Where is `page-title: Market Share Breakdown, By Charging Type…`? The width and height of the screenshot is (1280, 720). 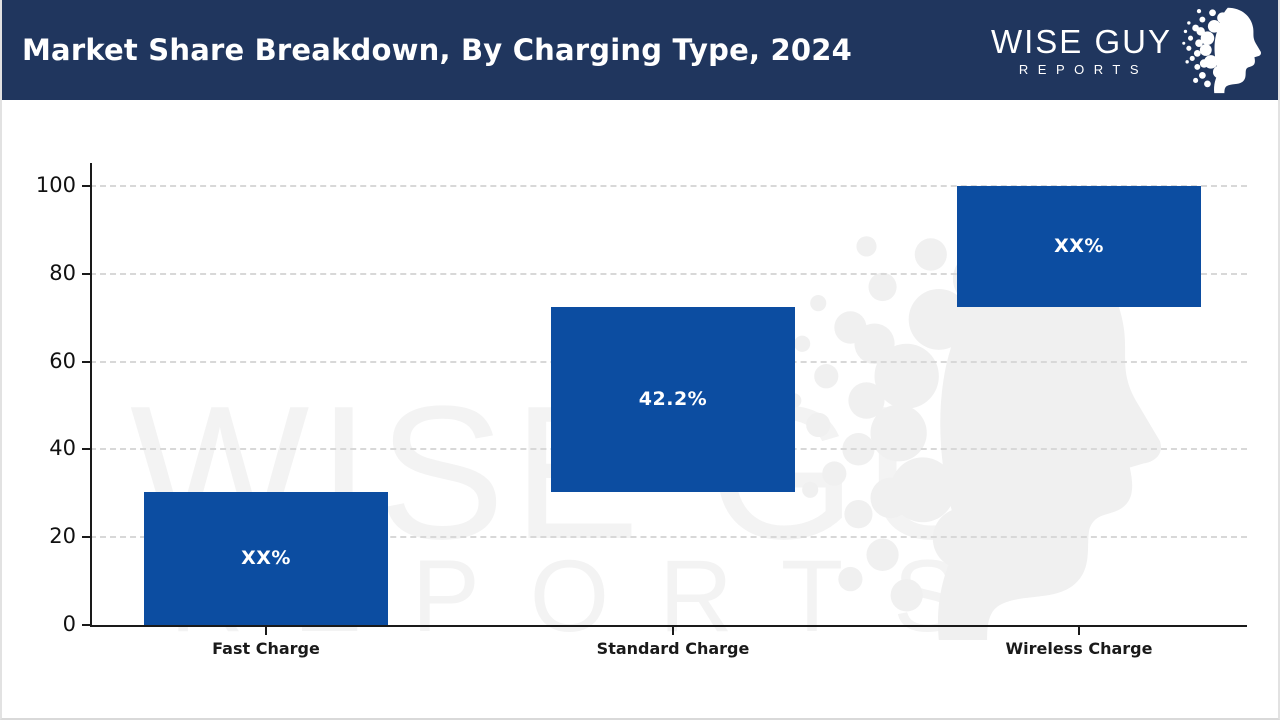
page-title: Market Share Breakdown, By Charging Type… is located at coordinates (437, 50).